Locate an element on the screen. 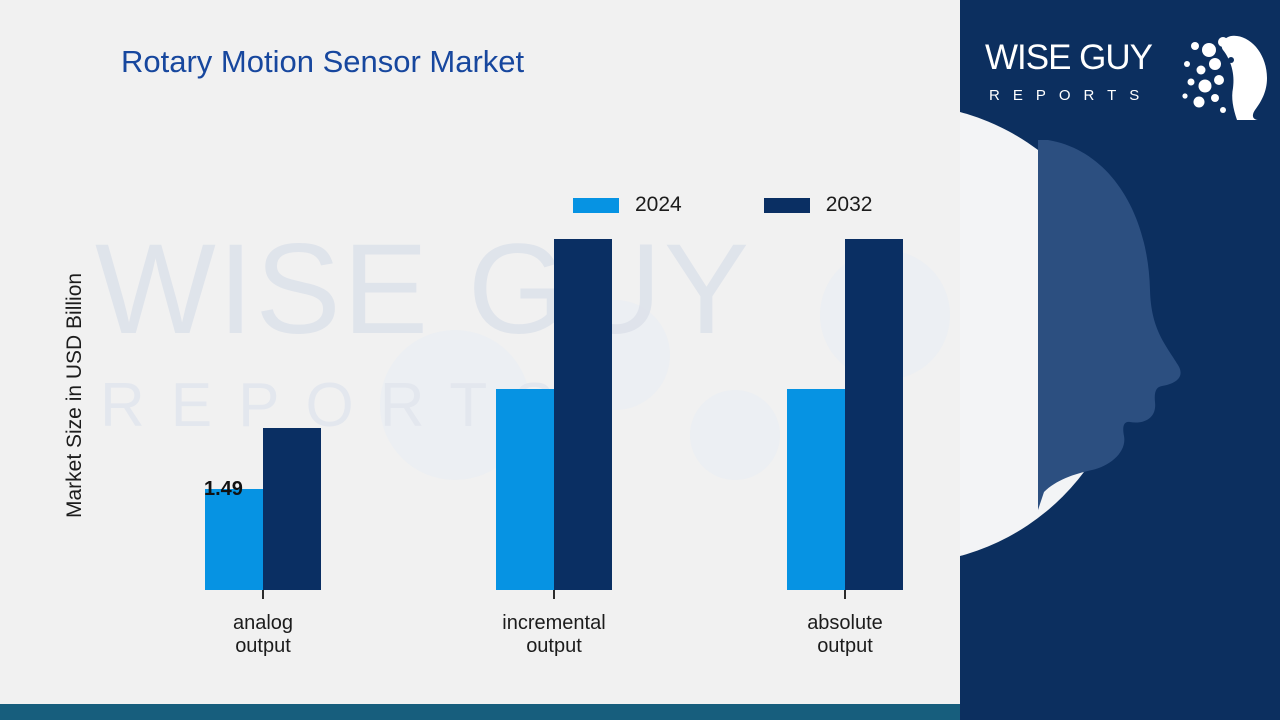 The height and width of the screenshot is (720, 1280). chart-legend: 2024 2032 is located at coordinates (722, 205).